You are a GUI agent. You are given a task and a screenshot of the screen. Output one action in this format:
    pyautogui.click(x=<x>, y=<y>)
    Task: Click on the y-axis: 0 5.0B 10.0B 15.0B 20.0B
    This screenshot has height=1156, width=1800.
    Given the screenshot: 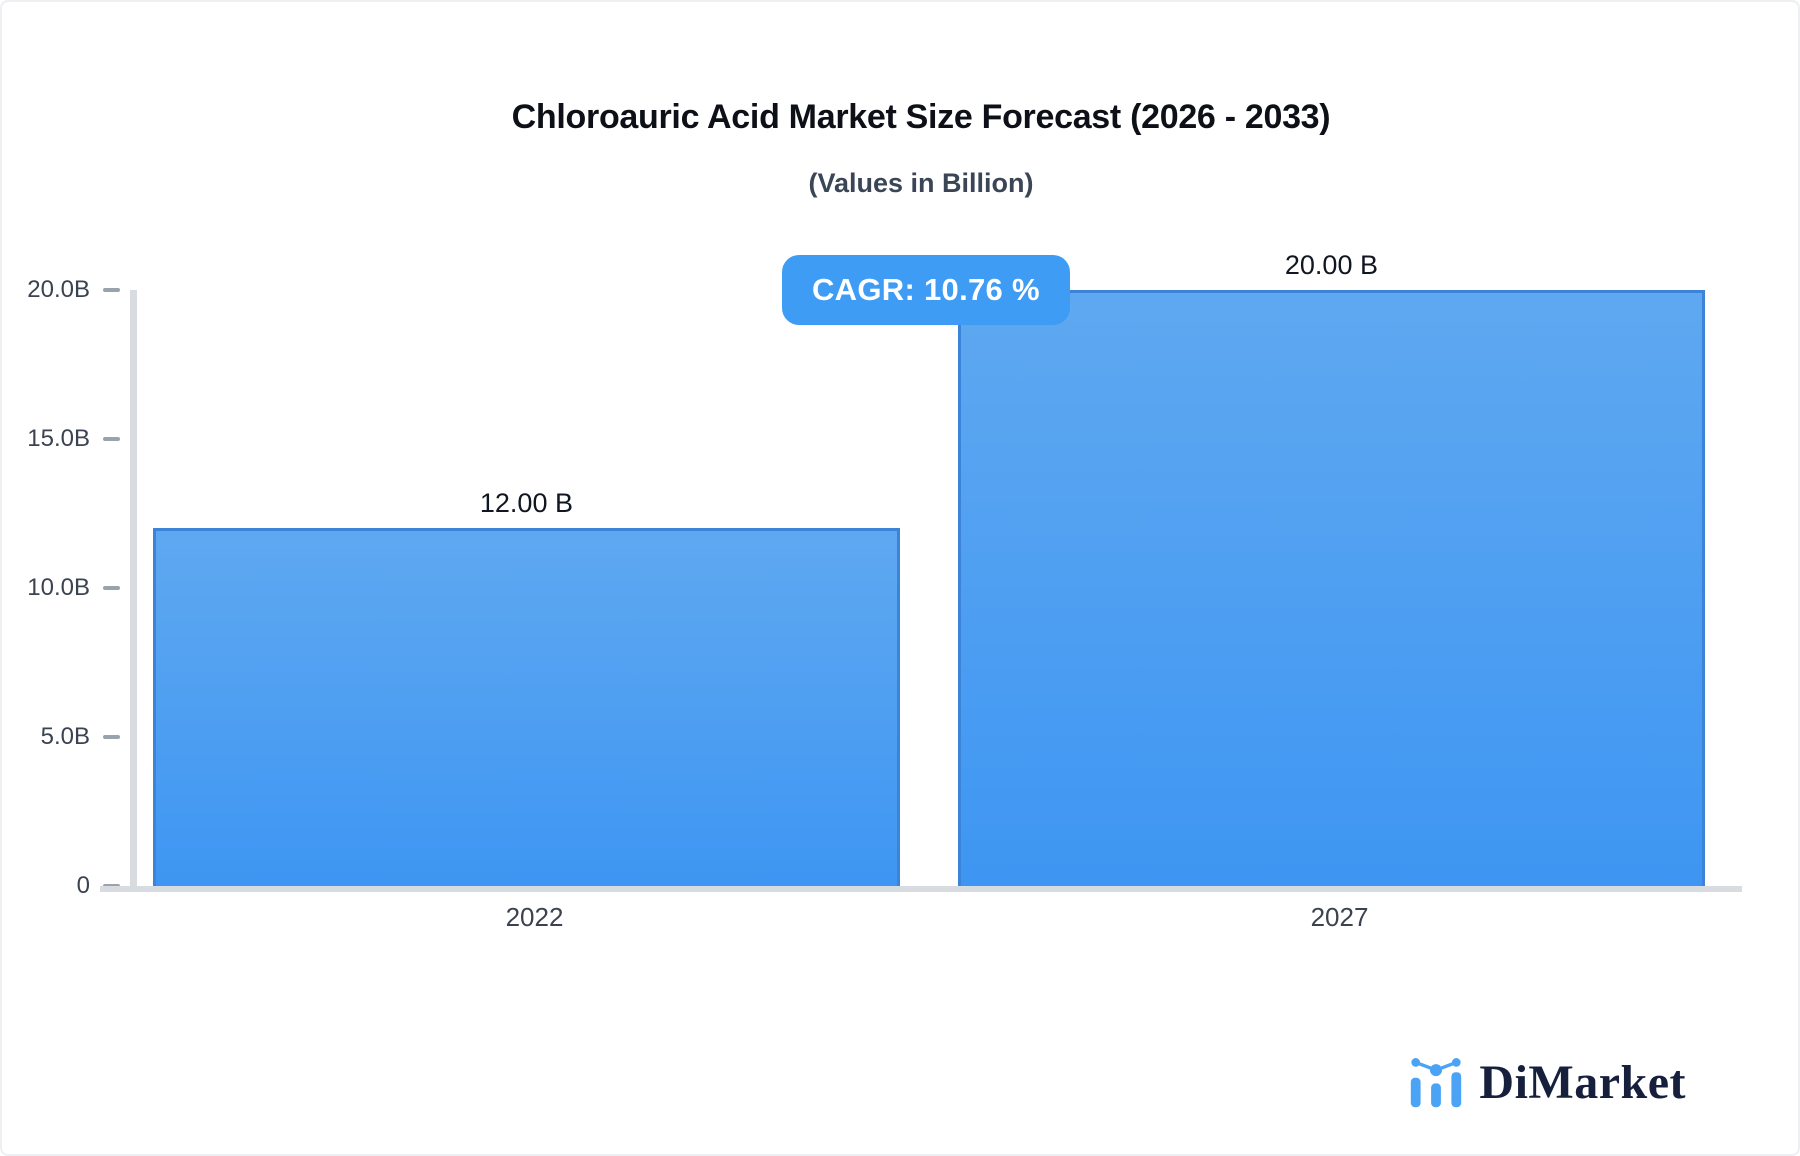 What is the action you would take?
    pyautogui.click(x=73, y=587)
    